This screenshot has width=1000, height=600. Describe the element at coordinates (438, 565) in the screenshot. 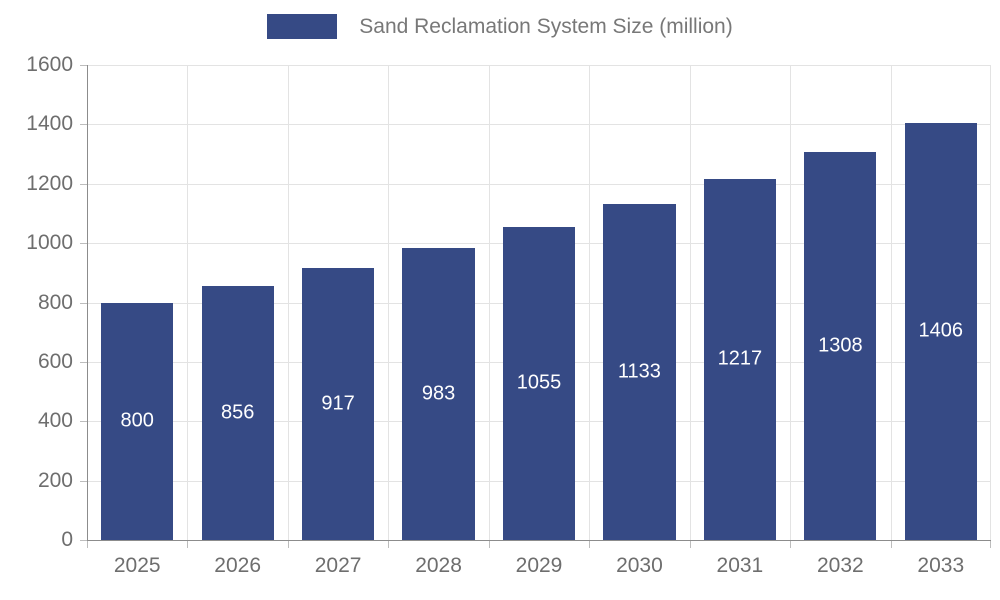

I see `x-tick-label-2028: 2028` at that location.